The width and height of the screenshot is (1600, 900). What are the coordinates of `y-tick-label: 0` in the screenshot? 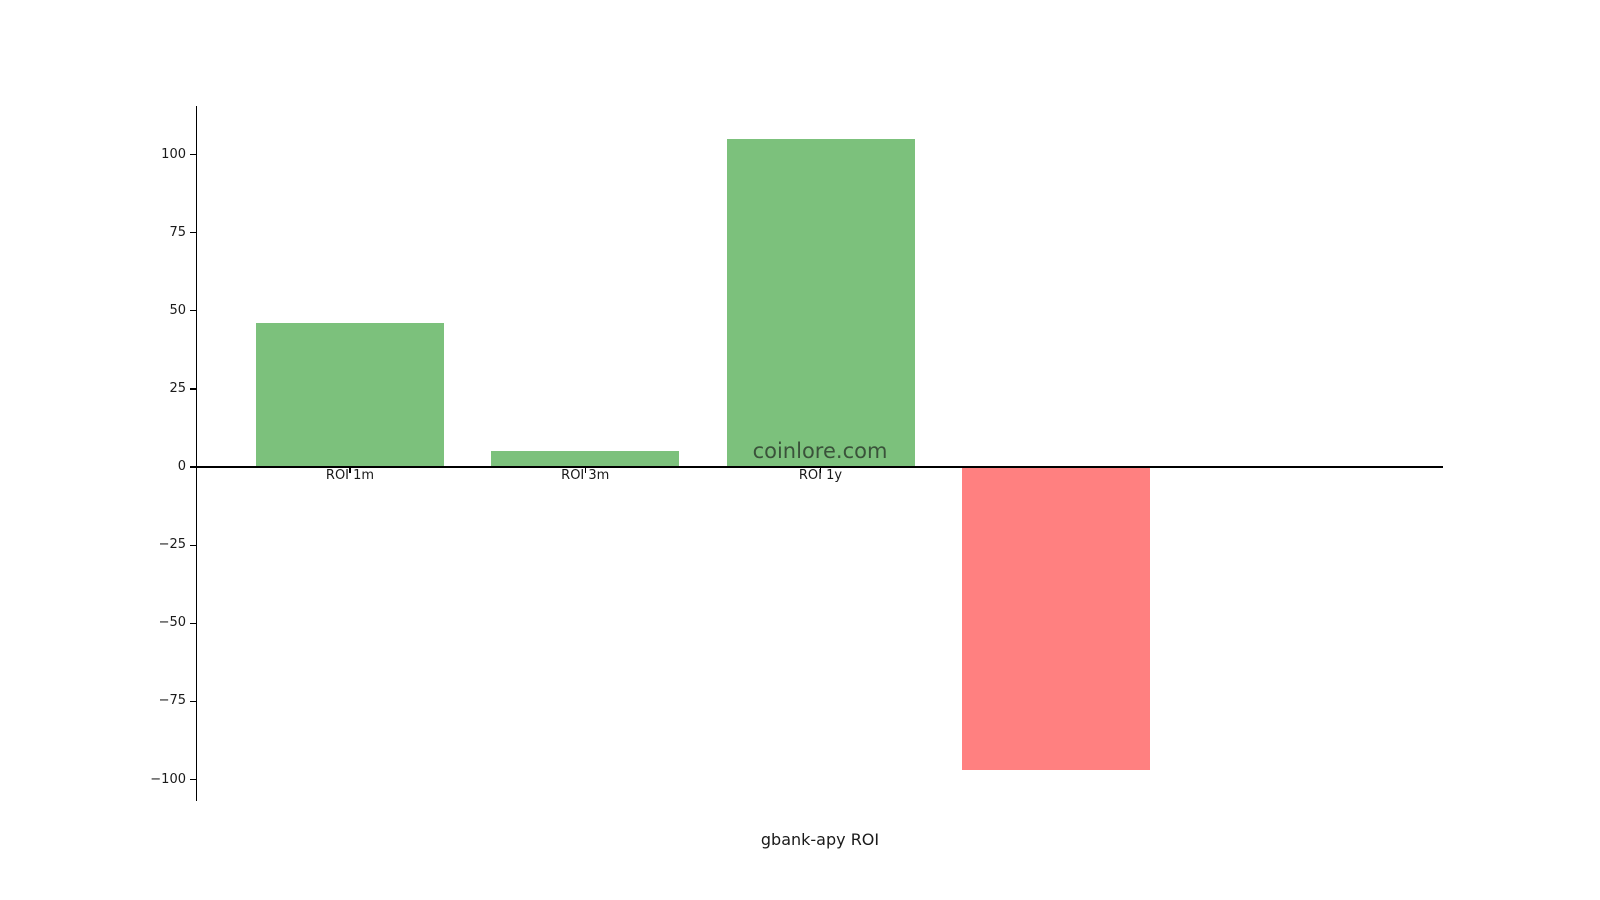 It's located at (181, 466).